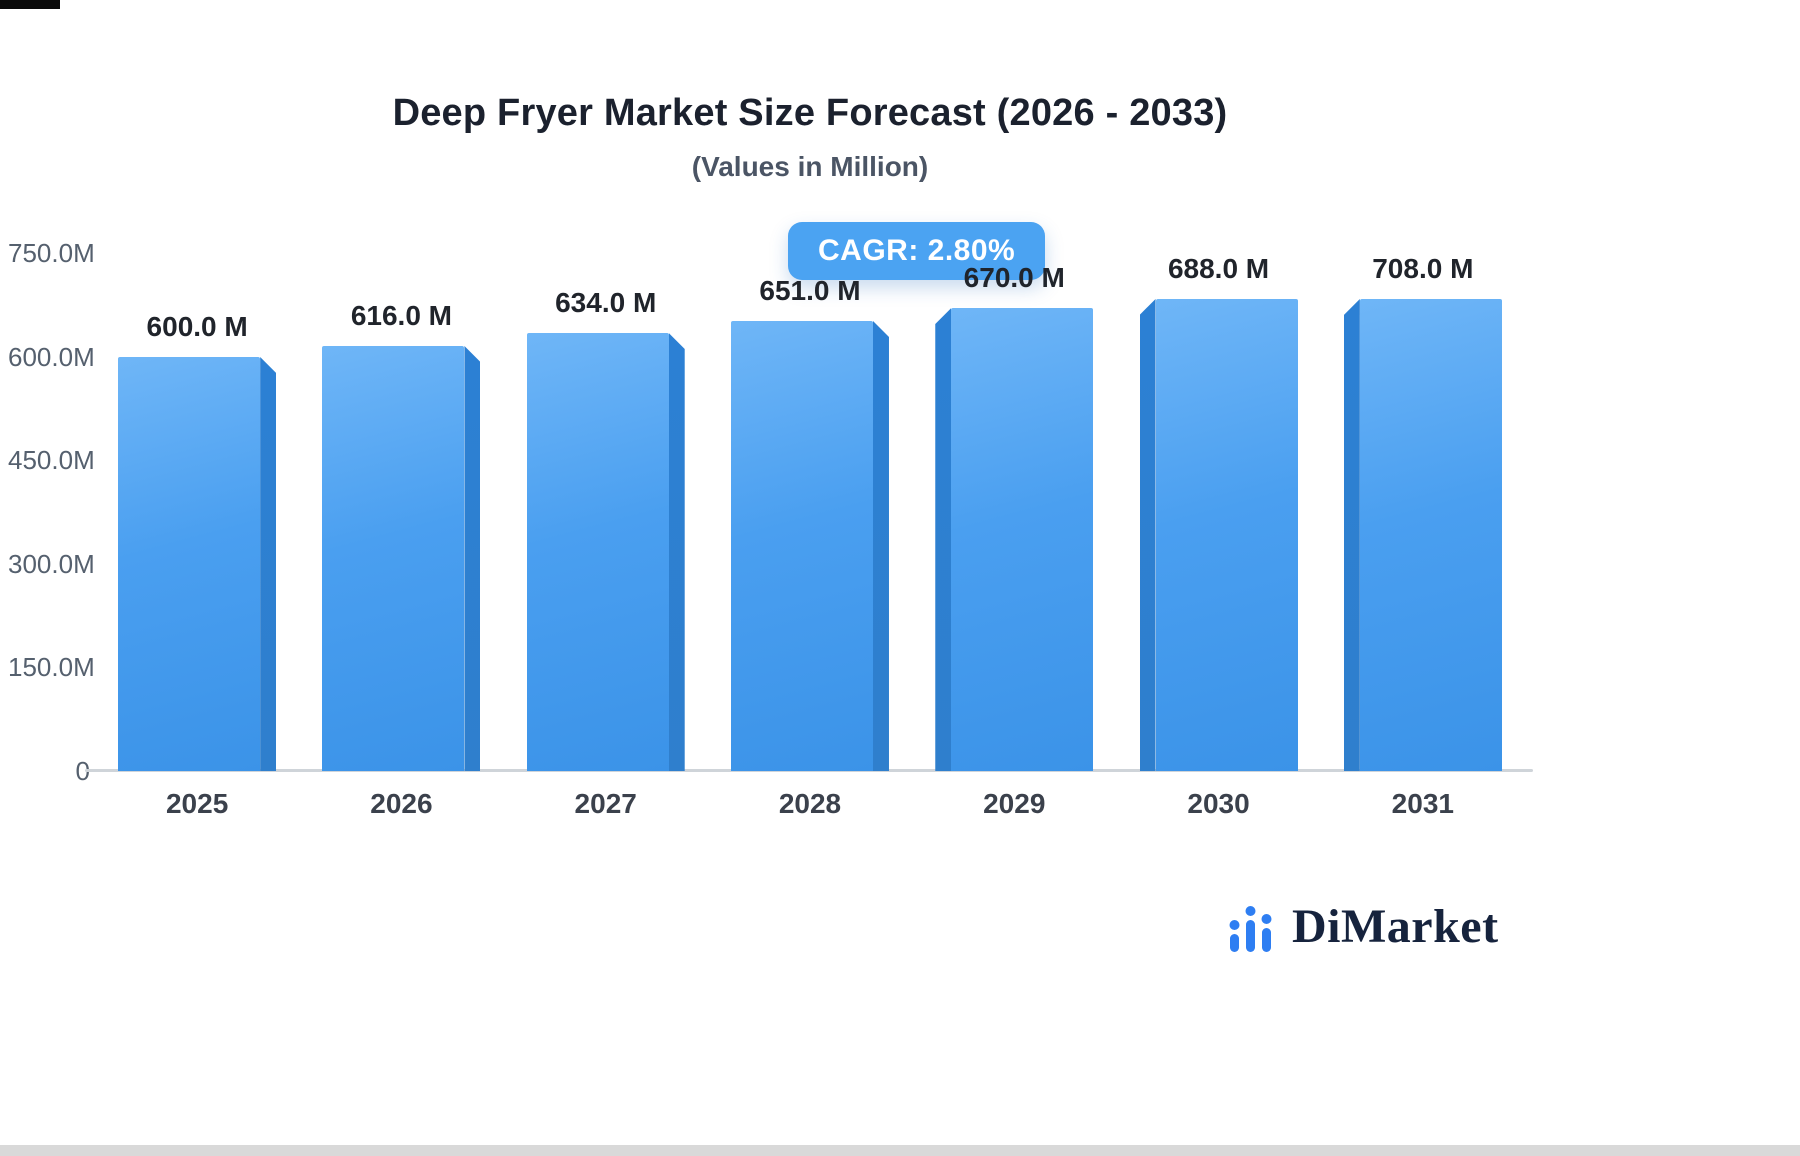 This screenshot has height=1156, width=1800. Describe the element at coordinates (197, 326) in the screenshot. I see `bar-value-label-2025: 600.0 M` at that location.